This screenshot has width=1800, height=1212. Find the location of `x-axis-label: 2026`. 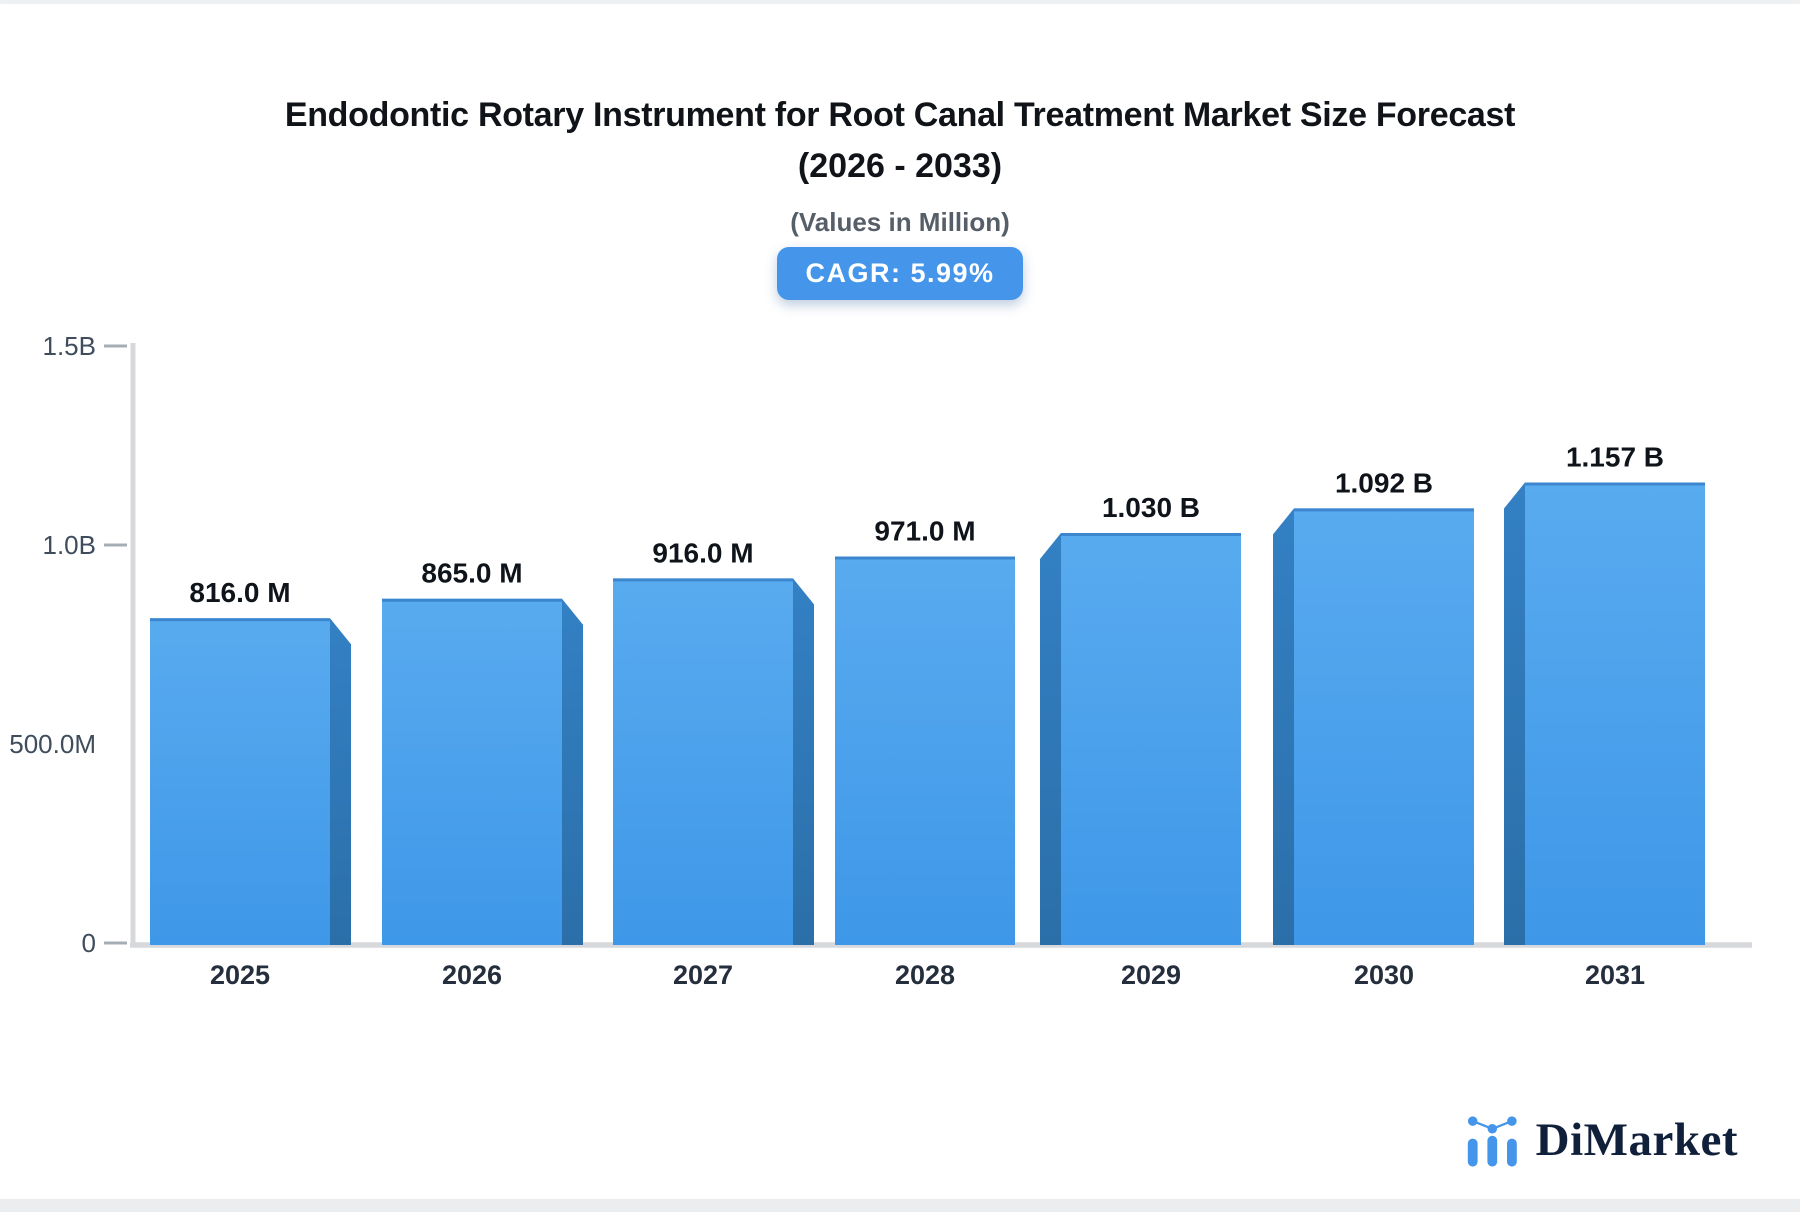

x-axis-label: 2026 is located at coordinates (472, 975).